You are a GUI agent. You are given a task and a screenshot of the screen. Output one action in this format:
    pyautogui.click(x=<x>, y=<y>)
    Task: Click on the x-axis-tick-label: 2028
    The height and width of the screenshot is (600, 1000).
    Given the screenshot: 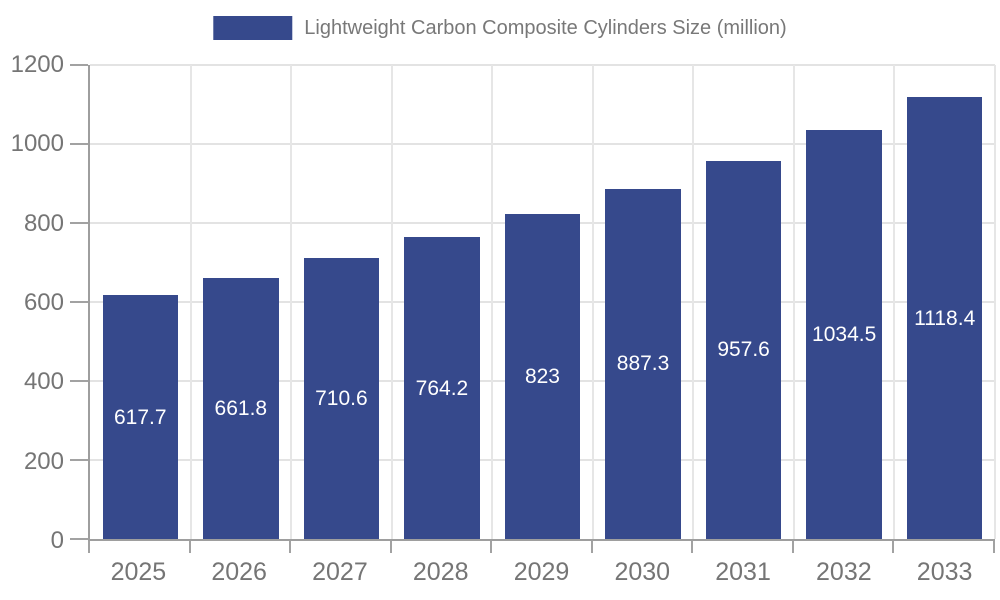 What is the action you would take?
    pyautogui.click(x=440, y=572)
    